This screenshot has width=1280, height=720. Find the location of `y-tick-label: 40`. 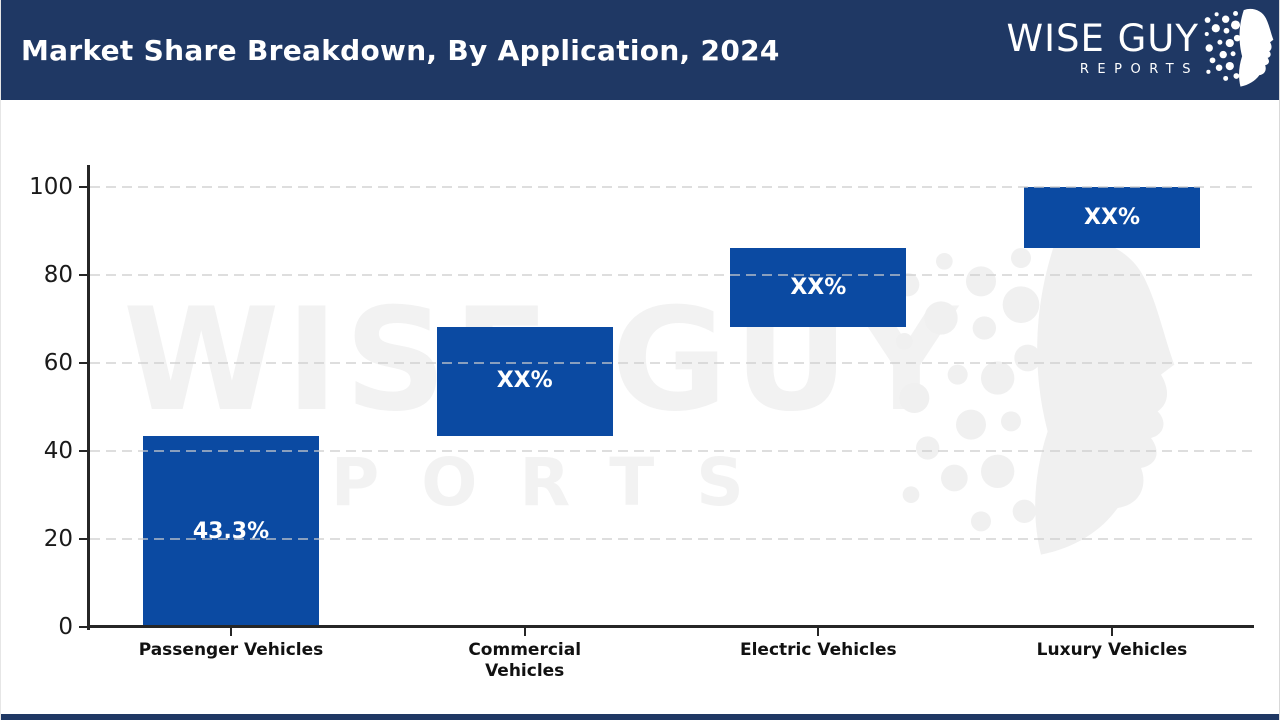

y-tick-label: 40 is located at coordinates (58, 451).